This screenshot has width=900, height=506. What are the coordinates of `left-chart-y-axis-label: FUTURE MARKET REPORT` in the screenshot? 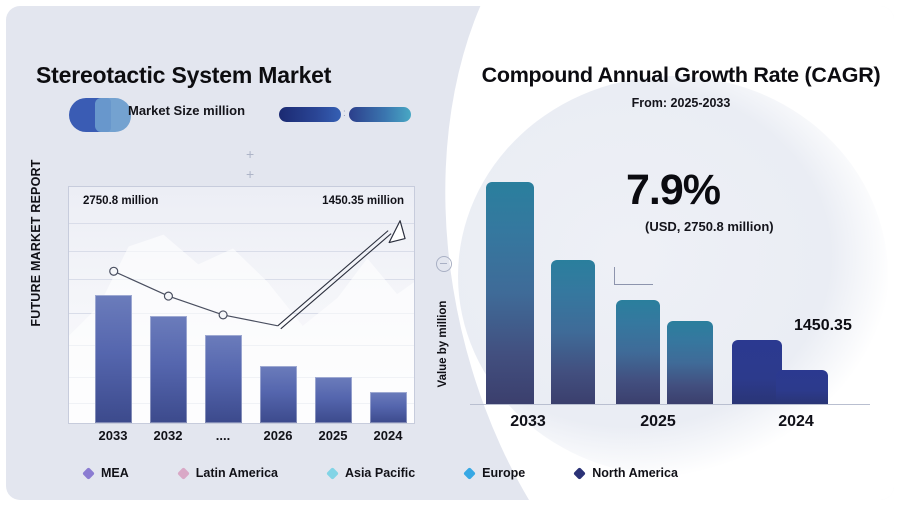 It's located at (36, 243).